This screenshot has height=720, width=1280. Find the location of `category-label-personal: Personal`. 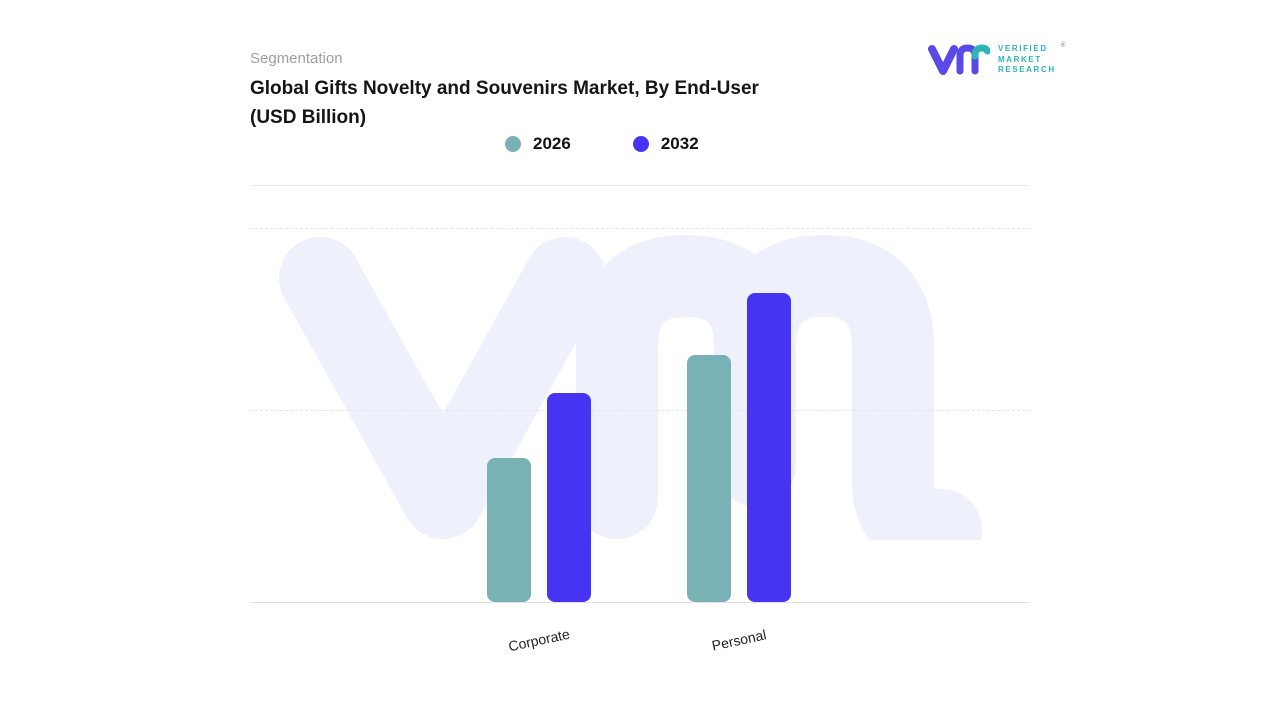

category-label-personal: Personal is located at coordinates (739, 640).